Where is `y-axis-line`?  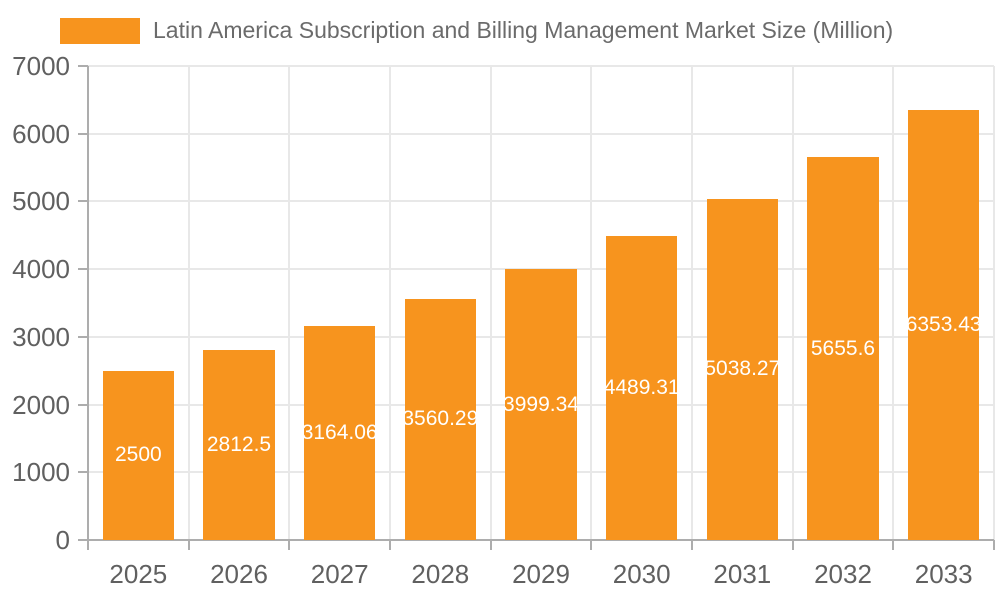
y-axis-line is located at coordinates (88, 303).